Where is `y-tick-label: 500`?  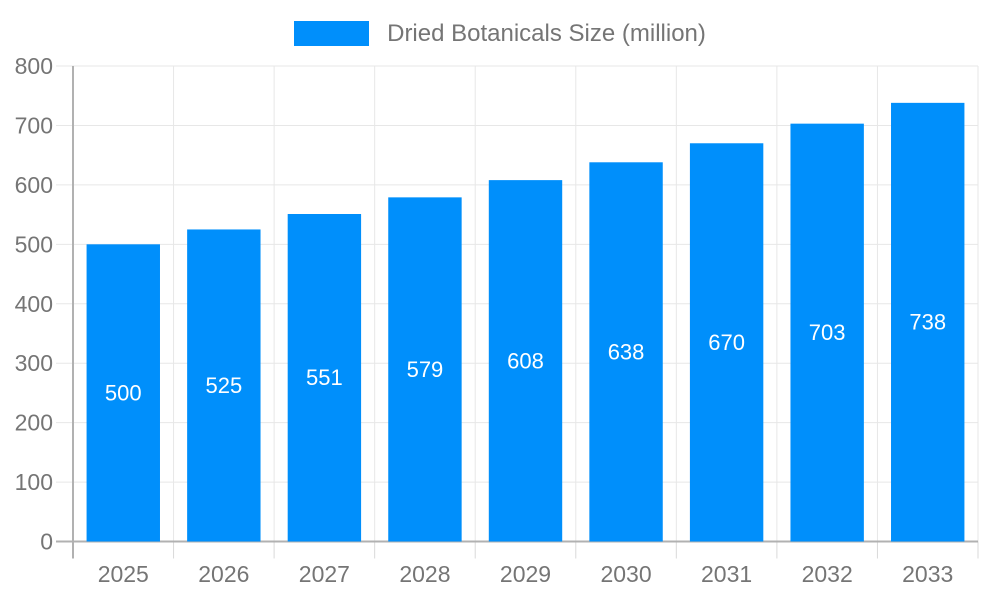
y-tick-label: 500 is located at coordinates (34, 244).